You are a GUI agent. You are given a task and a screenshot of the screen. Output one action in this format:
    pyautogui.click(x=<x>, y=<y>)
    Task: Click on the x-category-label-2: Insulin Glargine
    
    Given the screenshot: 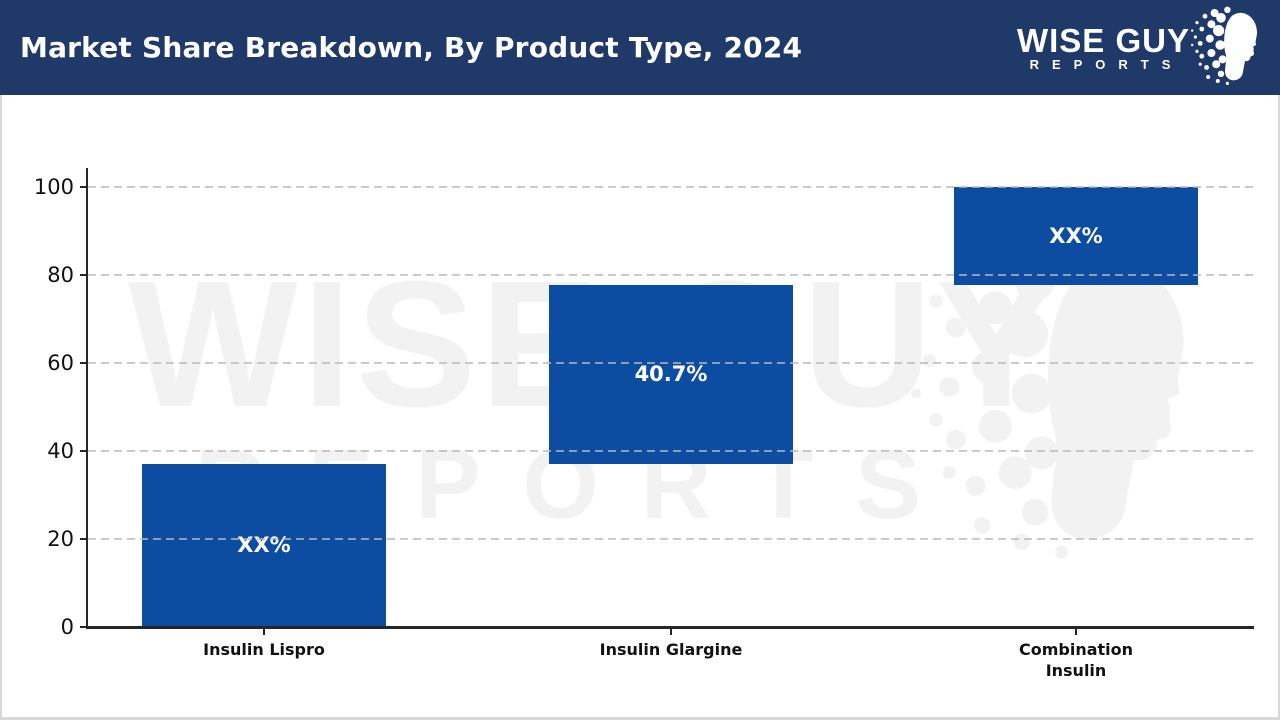 What is the action you would take?
    pyautogui.click(x=671, y=649)
    